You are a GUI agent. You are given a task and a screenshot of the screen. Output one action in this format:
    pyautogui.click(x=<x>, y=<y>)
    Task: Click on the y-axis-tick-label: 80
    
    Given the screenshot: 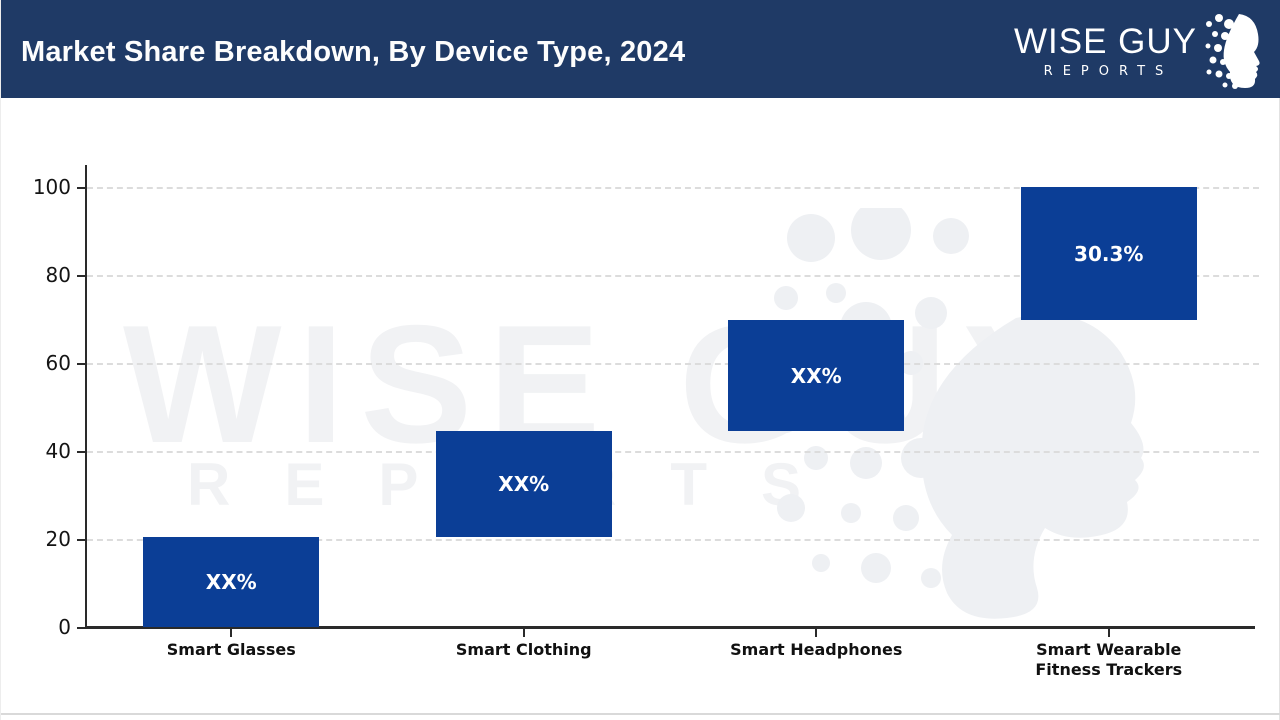 What is the action you would take?
    pyautogui.click(x=58, y=275)
    